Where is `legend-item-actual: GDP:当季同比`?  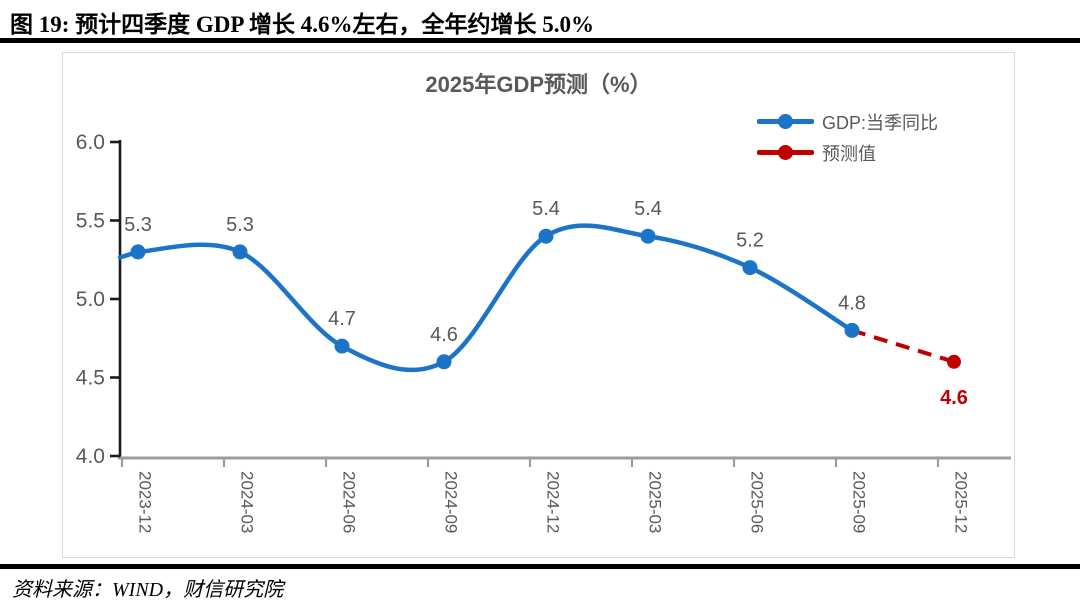 legend-item-actual: GDP:当季同比 is located at coordinates (847, 121).